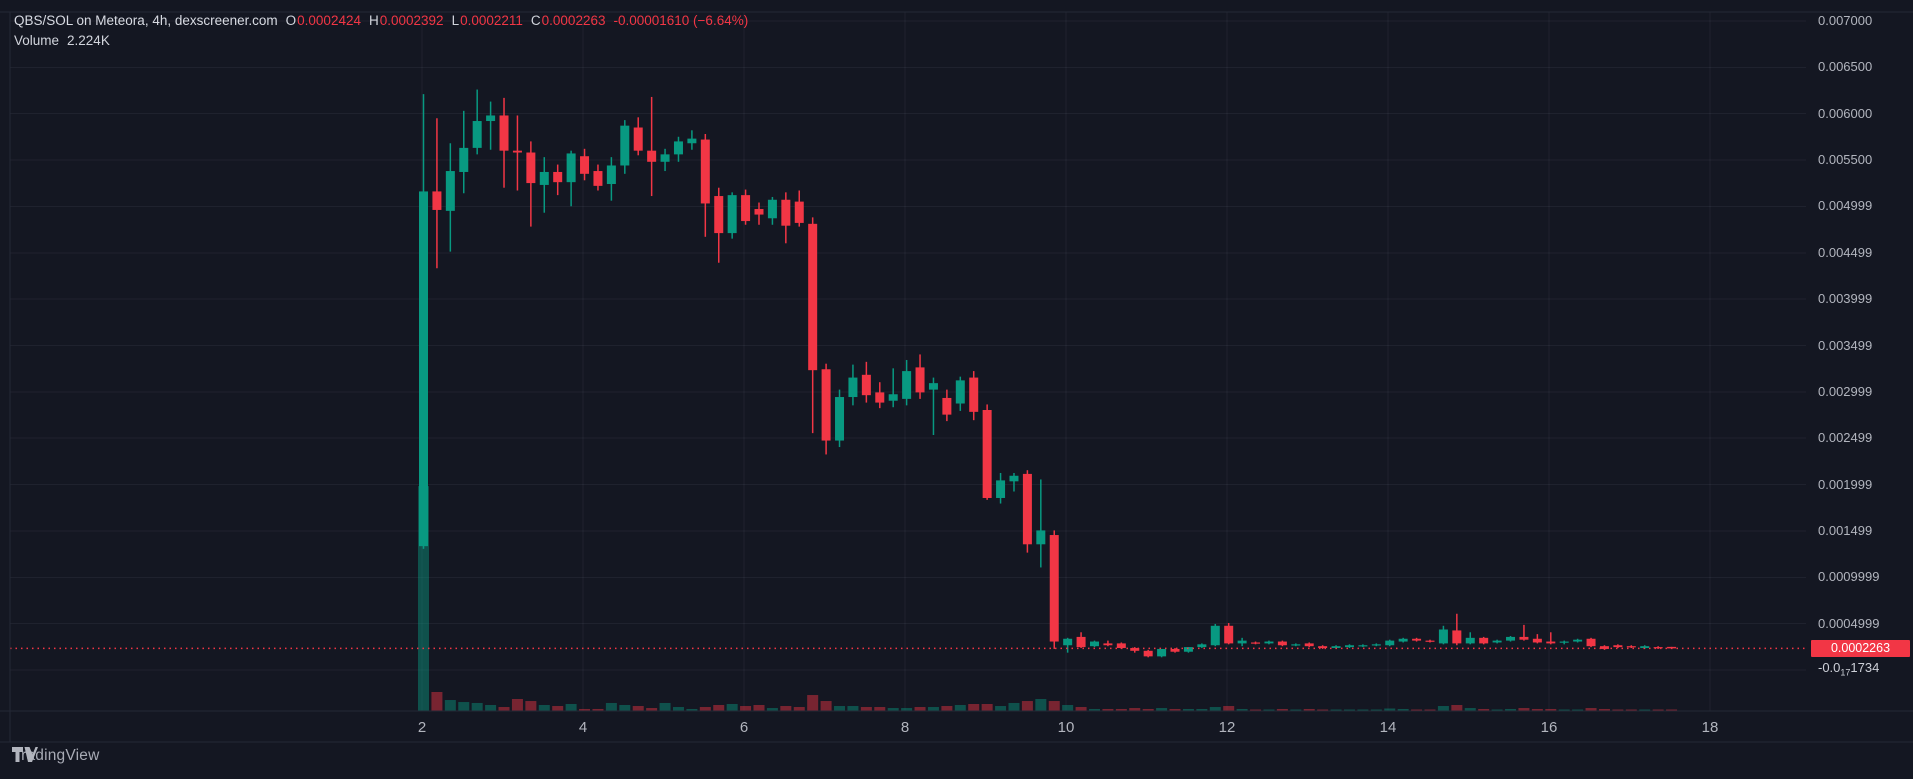 The image size is (1913, 779). Describe the element at coordinates (1845, 391) in the screenshot. I see `price-axis-label: 0.002999` at that location.